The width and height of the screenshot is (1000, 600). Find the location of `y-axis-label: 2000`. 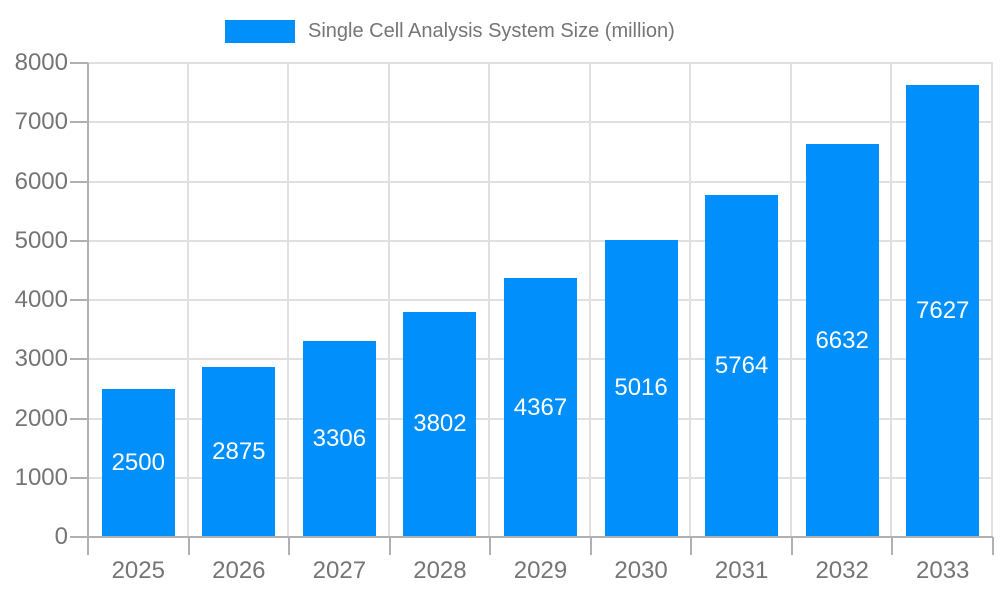

y-axis-label: 2000 is located at coordinates (41, 418).